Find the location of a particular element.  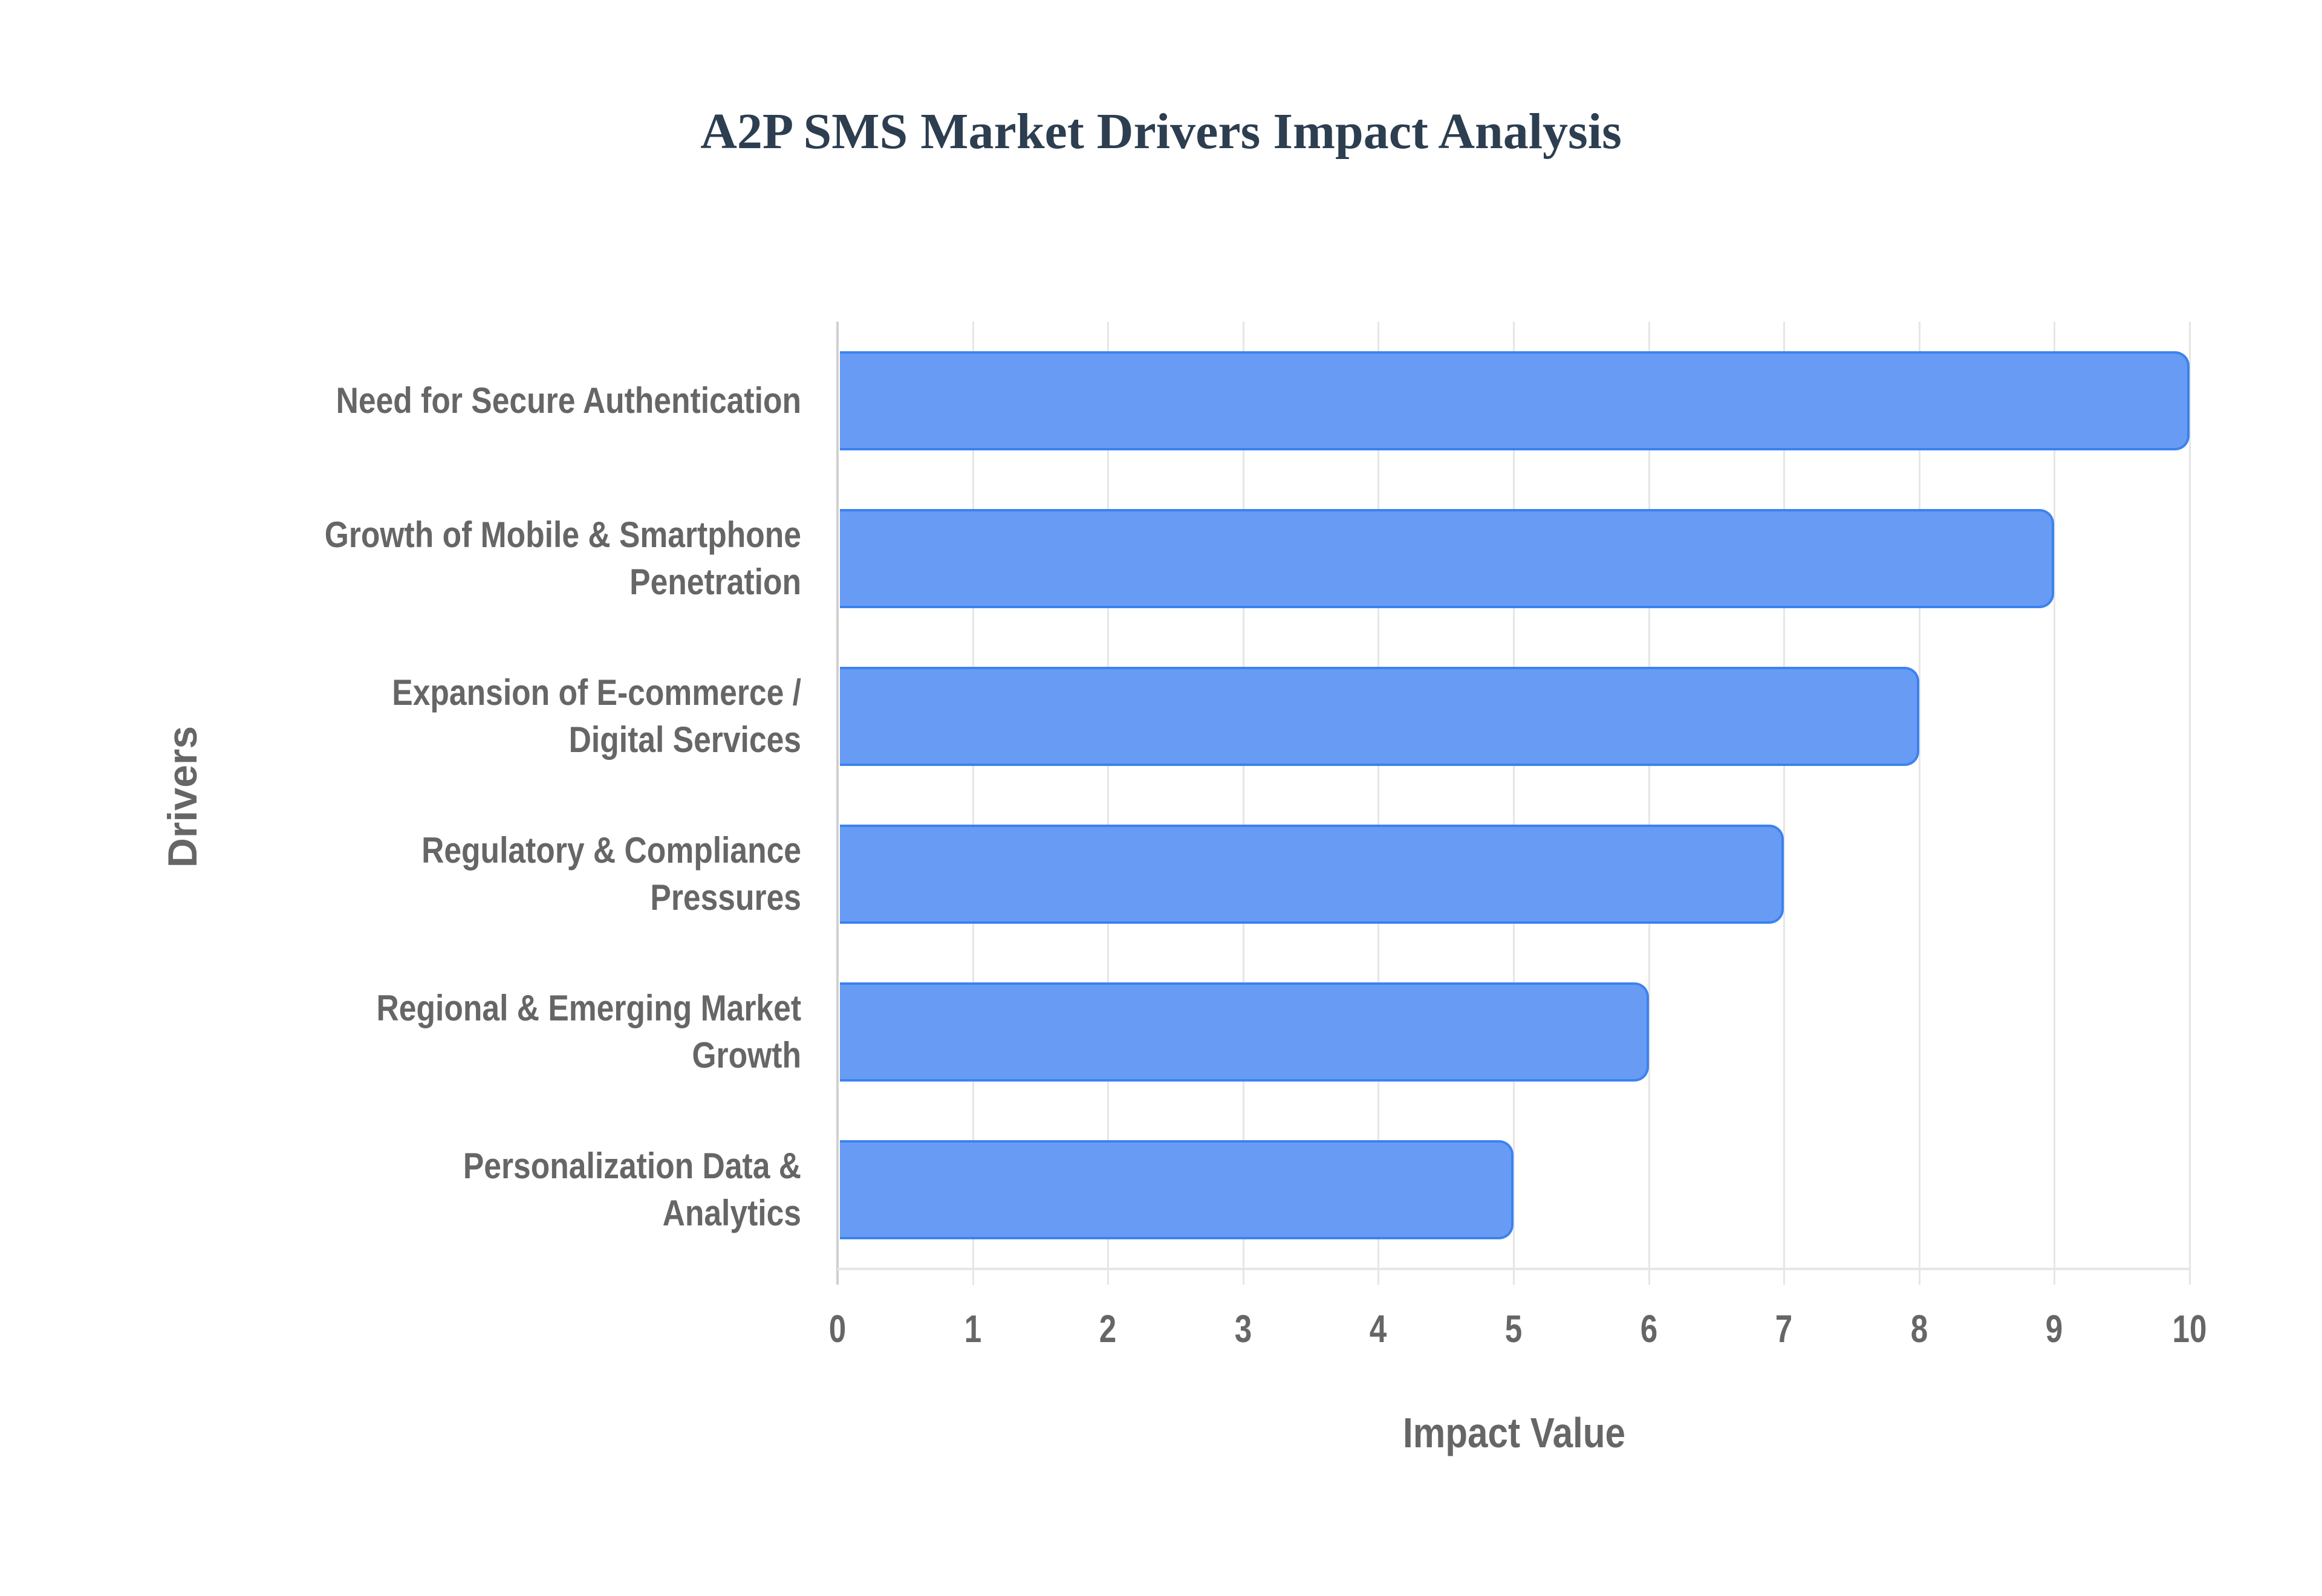

x-tick-label: 7 is located at coordinates (1784, 1329).